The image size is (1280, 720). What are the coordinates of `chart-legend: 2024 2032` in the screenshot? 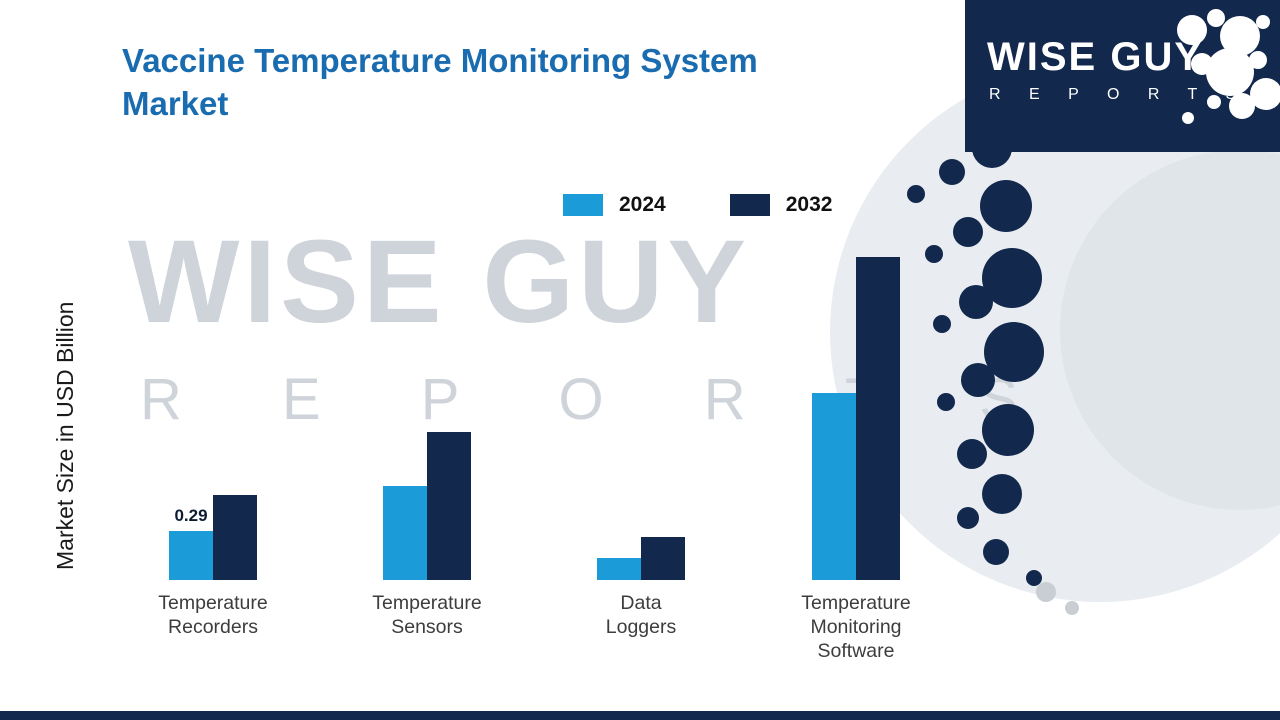 It's located at (697, 205).